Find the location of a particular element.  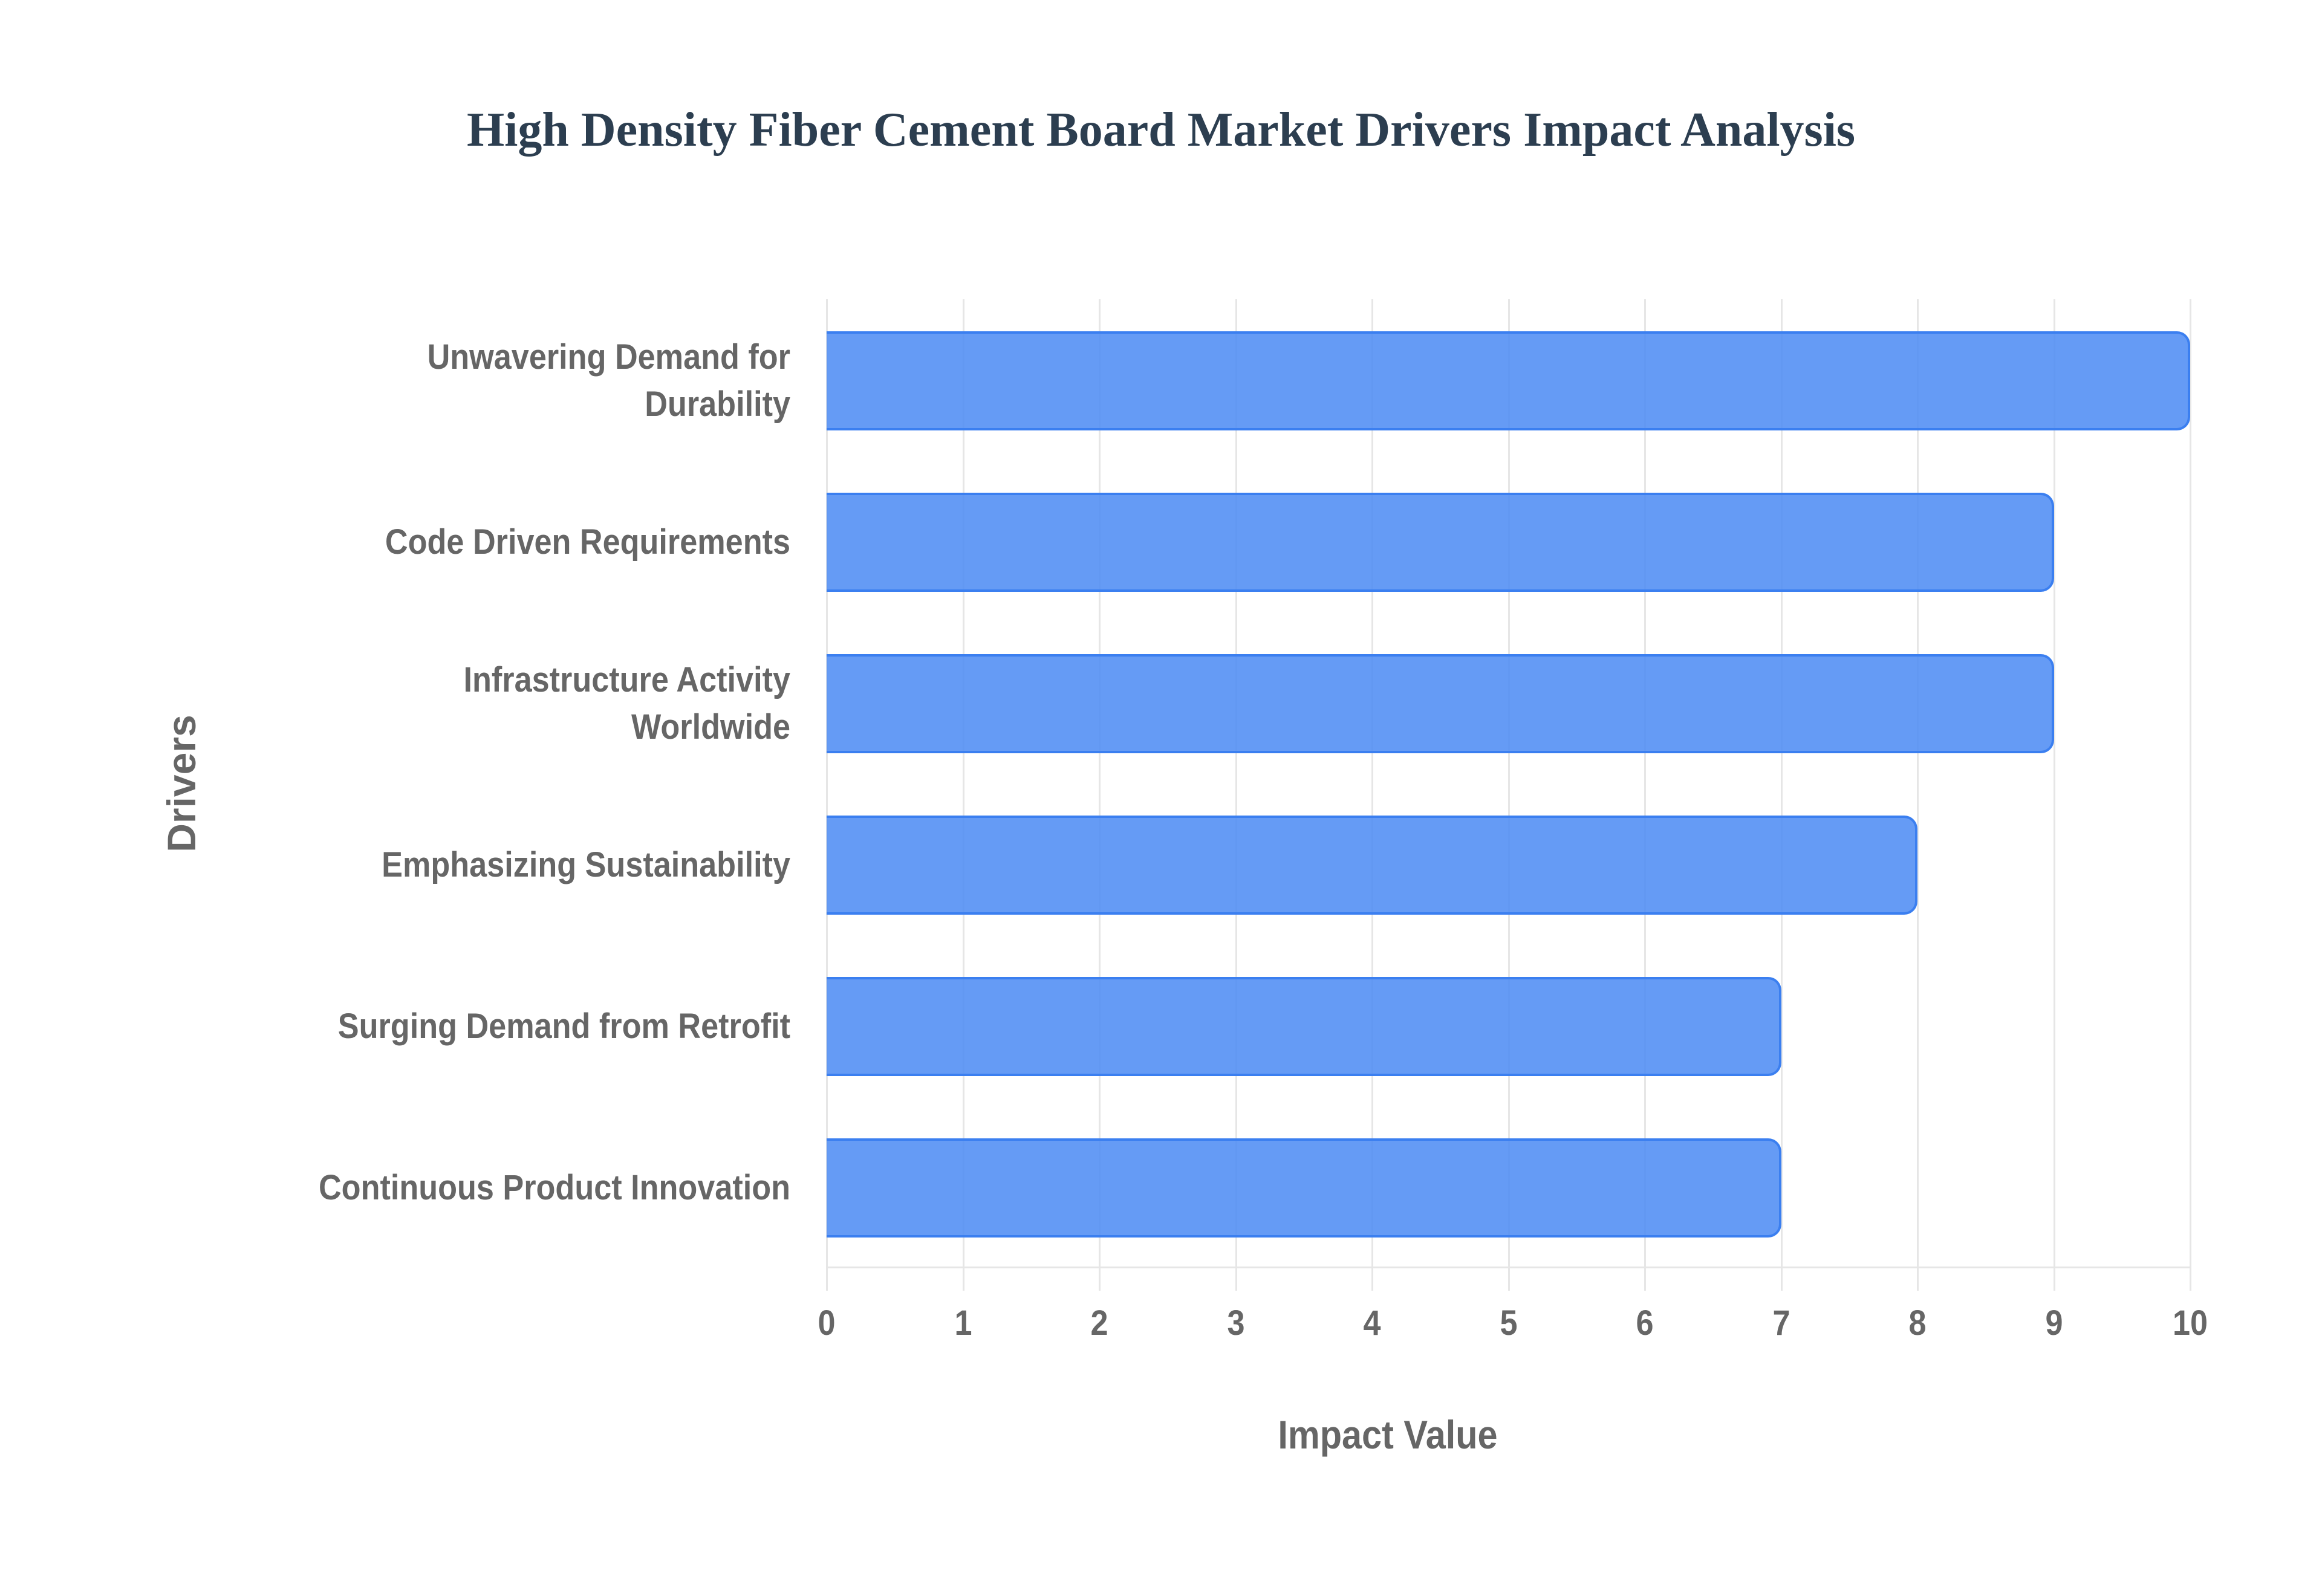

x-tick-label: 7 is located at coordinates (1781, 1323).